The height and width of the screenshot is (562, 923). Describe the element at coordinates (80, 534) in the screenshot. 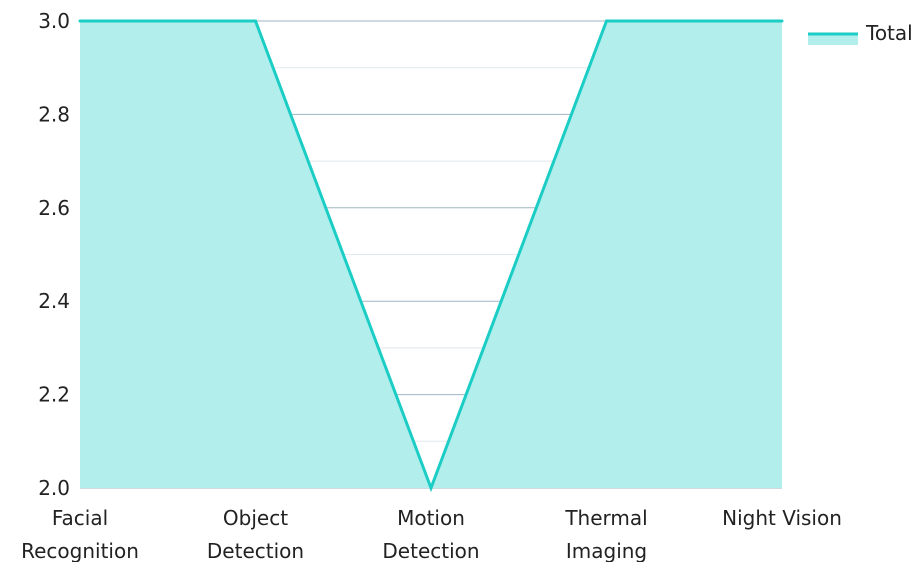

I see `x-category-label: Facial Recognition` at that location.